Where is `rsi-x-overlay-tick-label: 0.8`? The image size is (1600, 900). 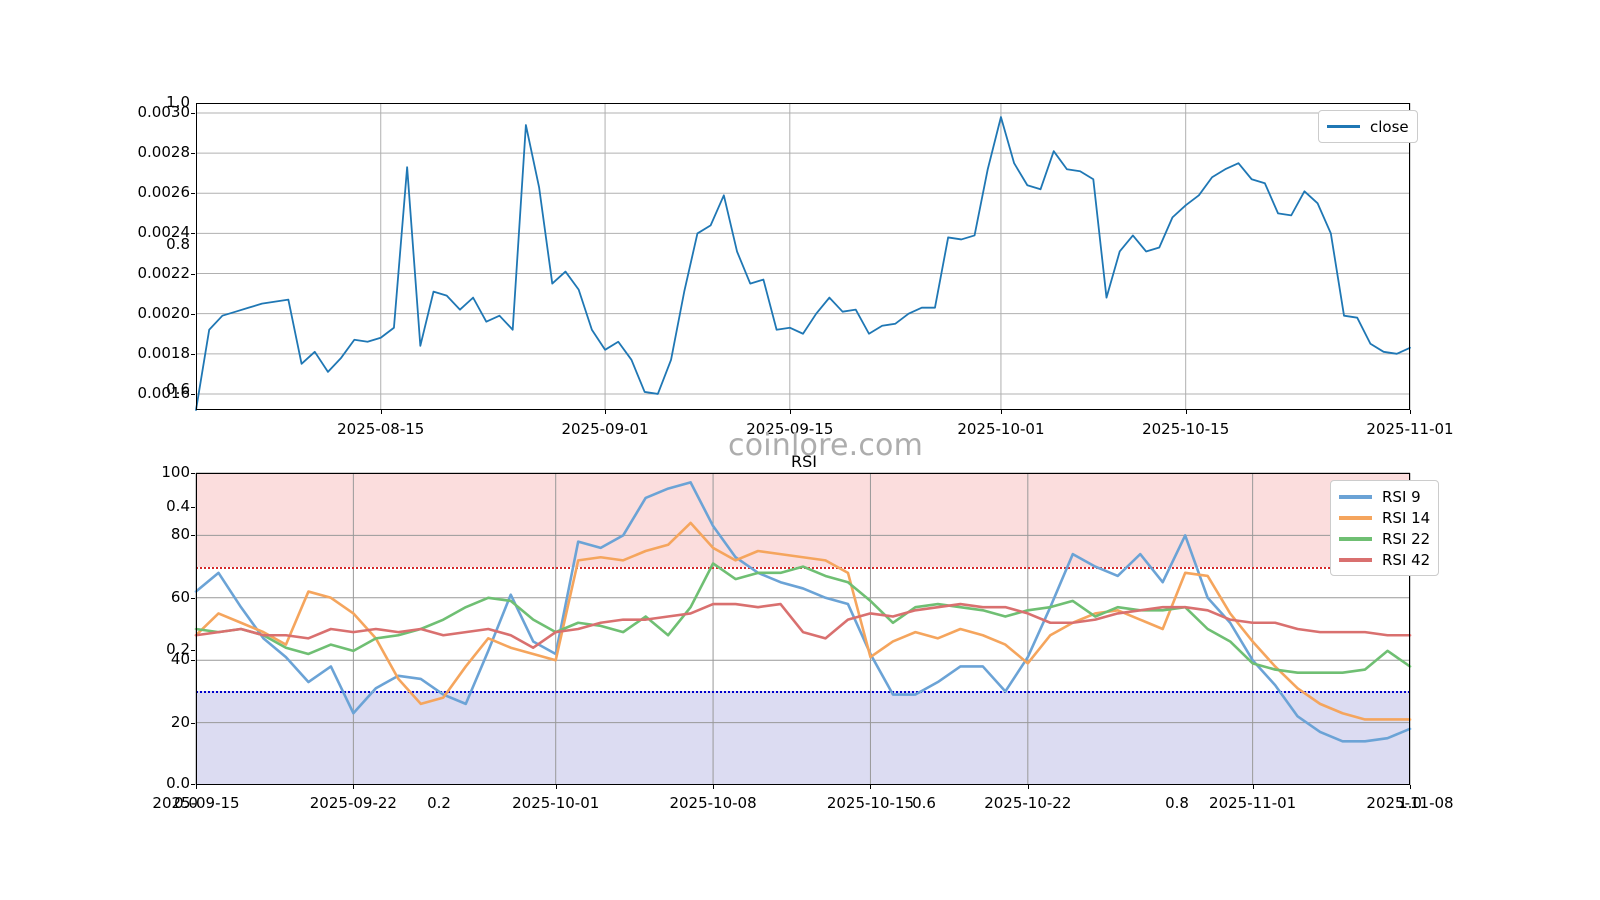 rsi-x-overlay-tick-label: 0.8 is located at coordinates (1177, 803).